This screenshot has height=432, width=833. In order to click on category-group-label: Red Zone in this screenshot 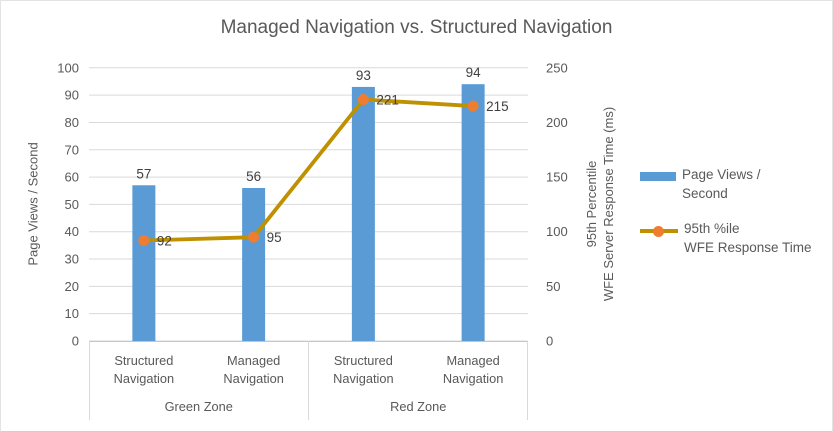, I will do `click(418, 406)`.